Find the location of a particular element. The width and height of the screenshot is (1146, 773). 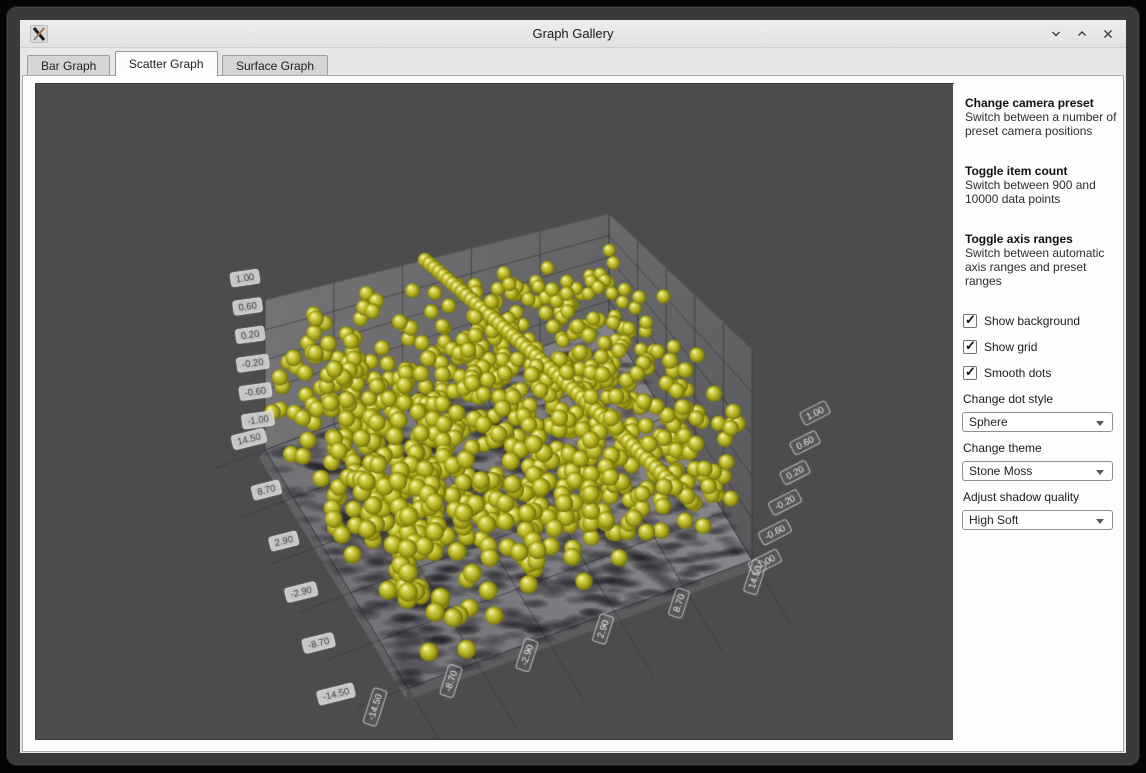

shadow-quality-label: Adjust shadow quality is located at coordinates (1021, 497).